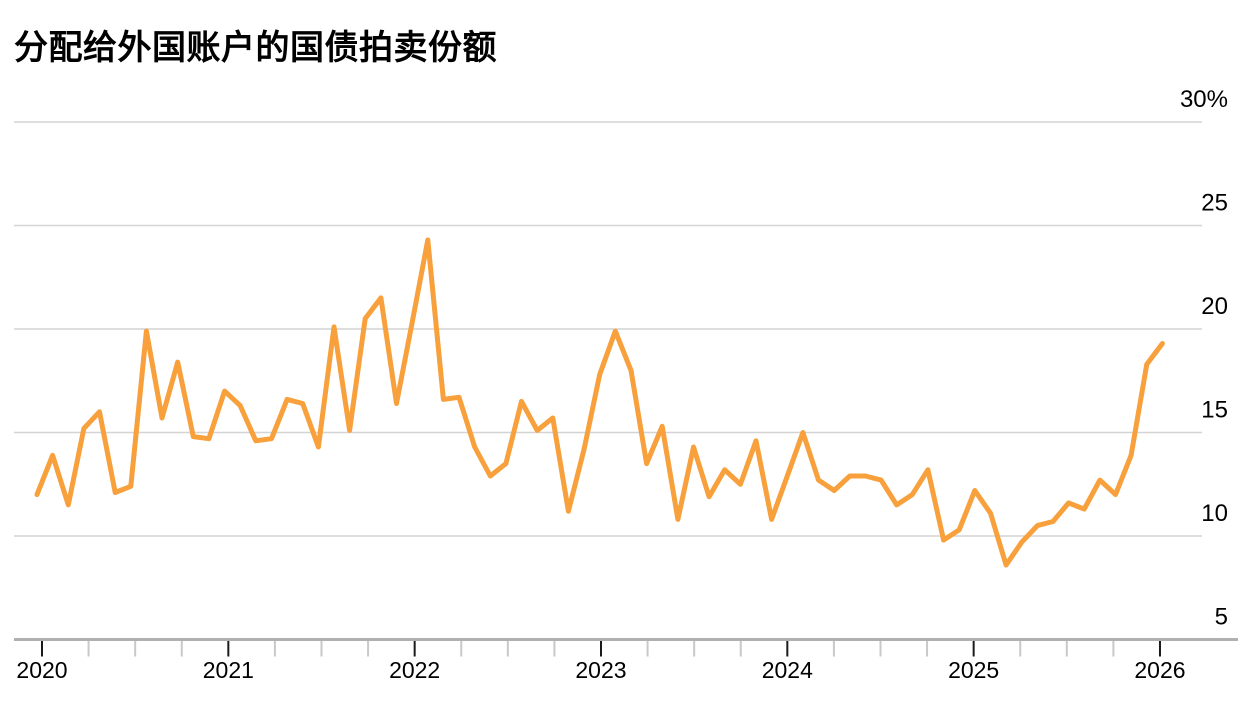 The image size is (1244, 702). I want to click on x-axis-label: 2020, so click(41, 670).